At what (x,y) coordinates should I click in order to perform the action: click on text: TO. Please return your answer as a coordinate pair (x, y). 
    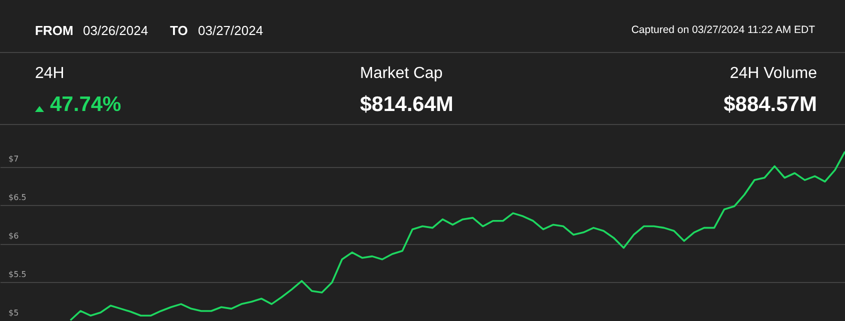
    Looking at the image, I should click on (179, 30).